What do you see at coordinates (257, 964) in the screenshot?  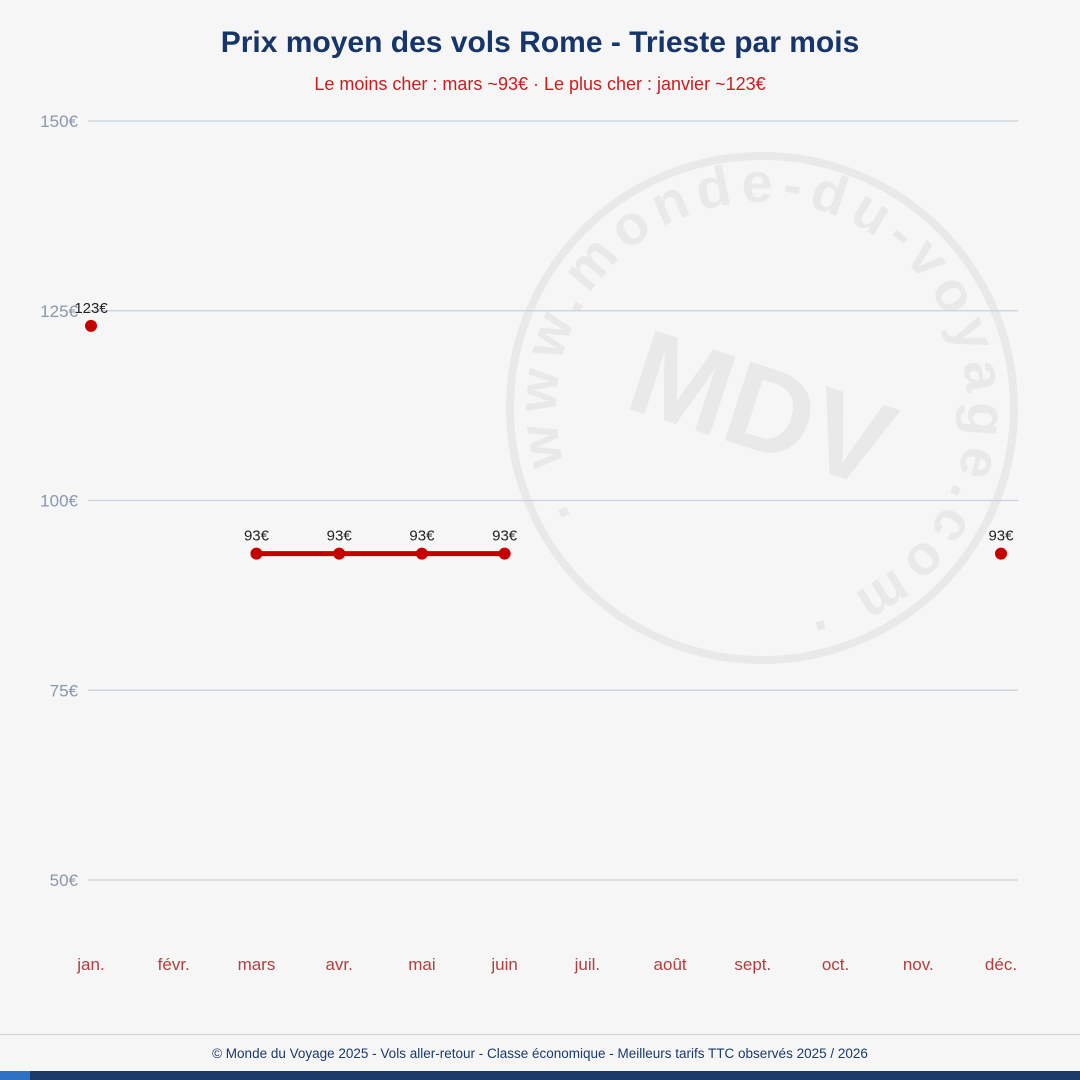 I see `x-tick-label: mars` at bounding box center [257, 964].